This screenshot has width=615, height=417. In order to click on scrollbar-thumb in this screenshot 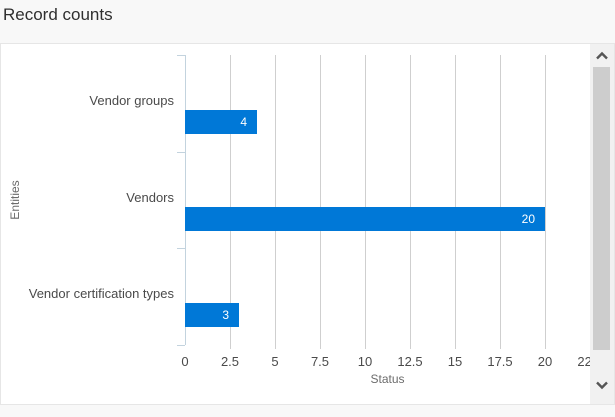, I will do `click(601, 208)`.